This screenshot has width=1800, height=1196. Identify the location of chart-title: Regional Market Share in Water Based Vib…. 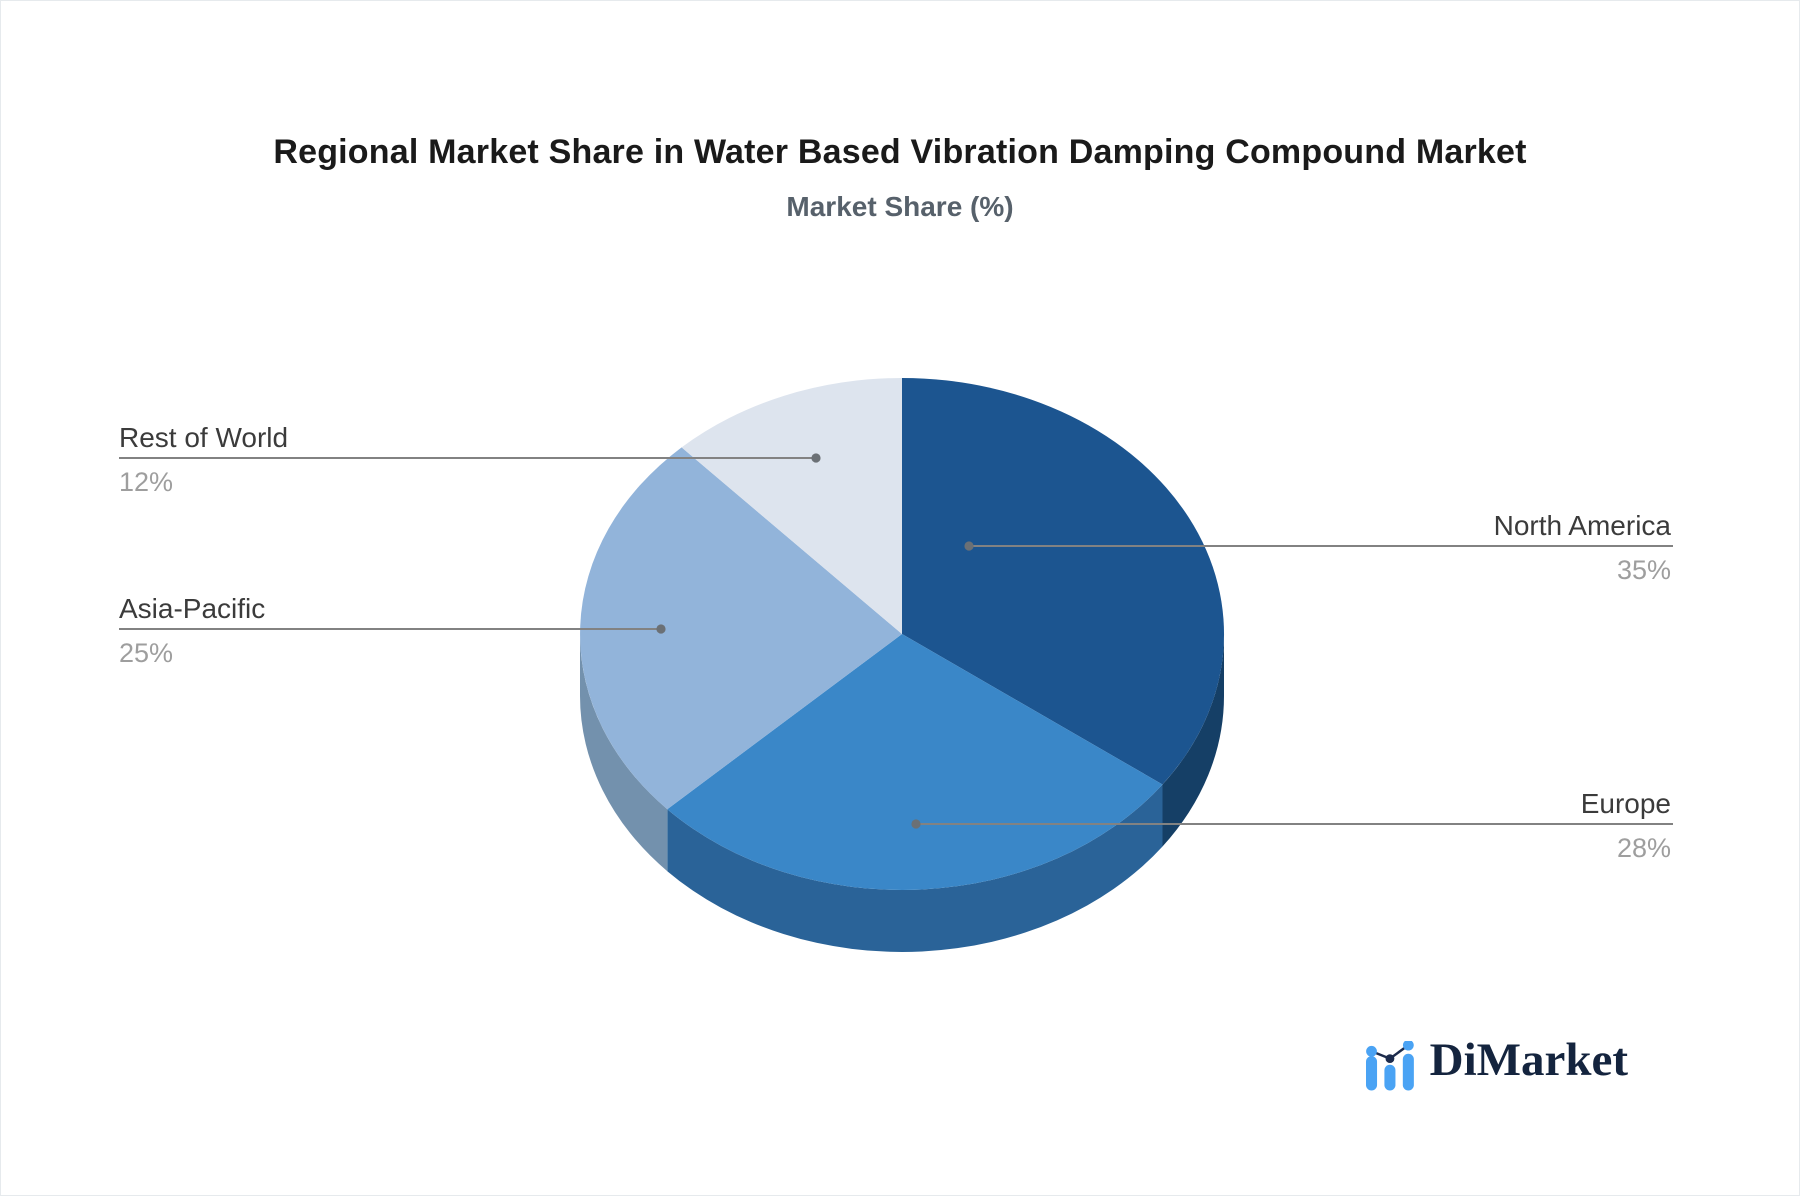
(900, 152).